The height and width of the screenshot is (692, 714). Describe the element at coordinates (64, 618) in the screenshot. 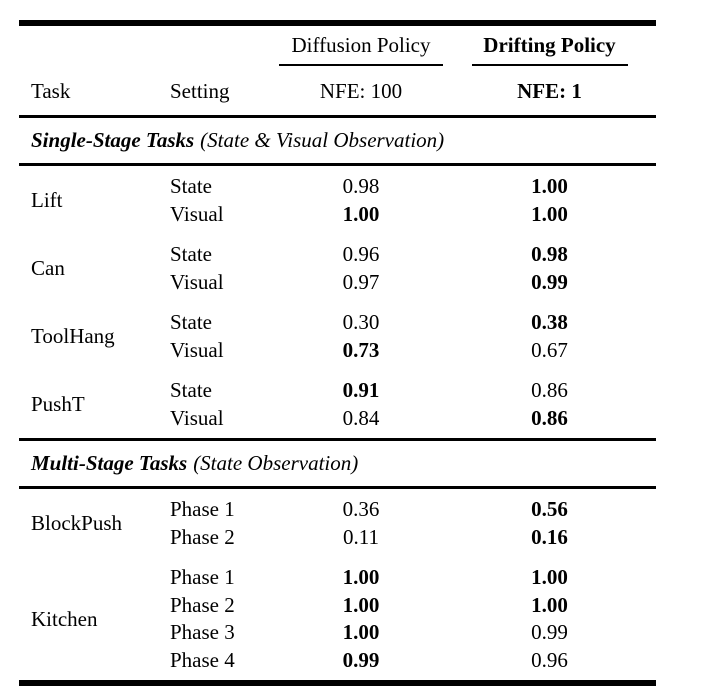

I see `task-label-kitchen: Kitchen` at that location.